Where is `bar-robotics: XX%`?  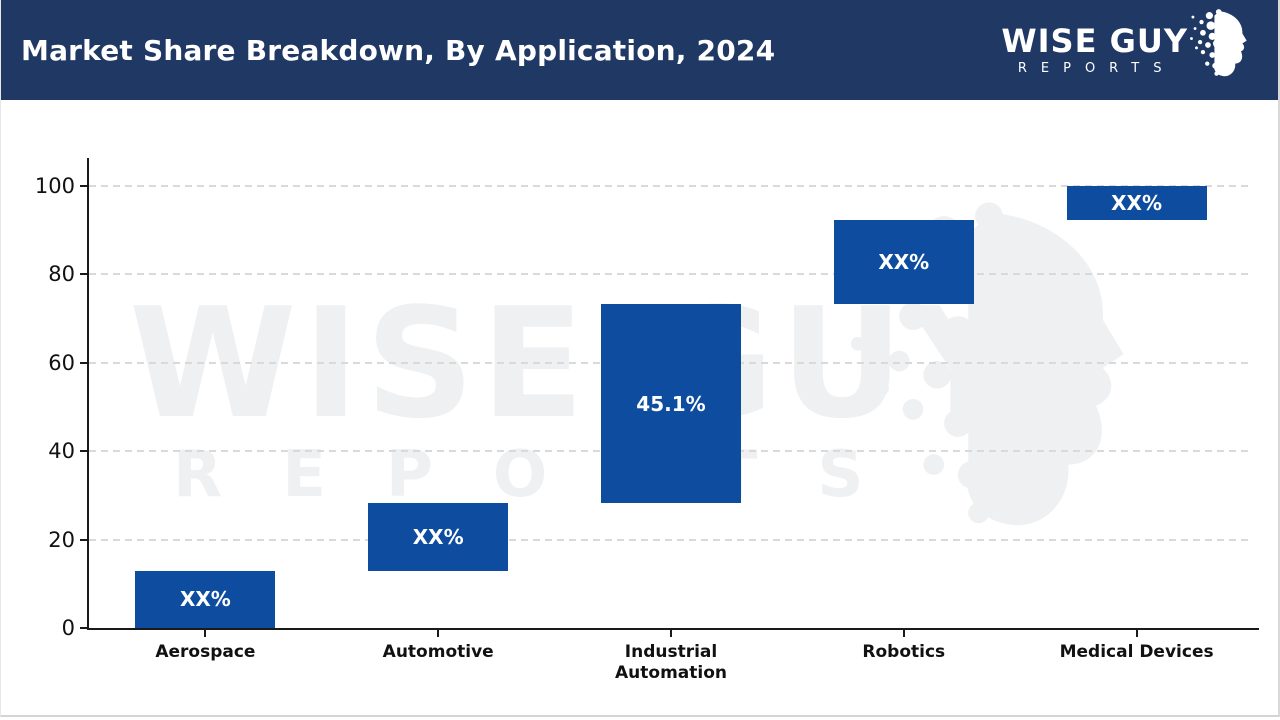 bar-robotics: XX% is located at coordinates (903, 262).